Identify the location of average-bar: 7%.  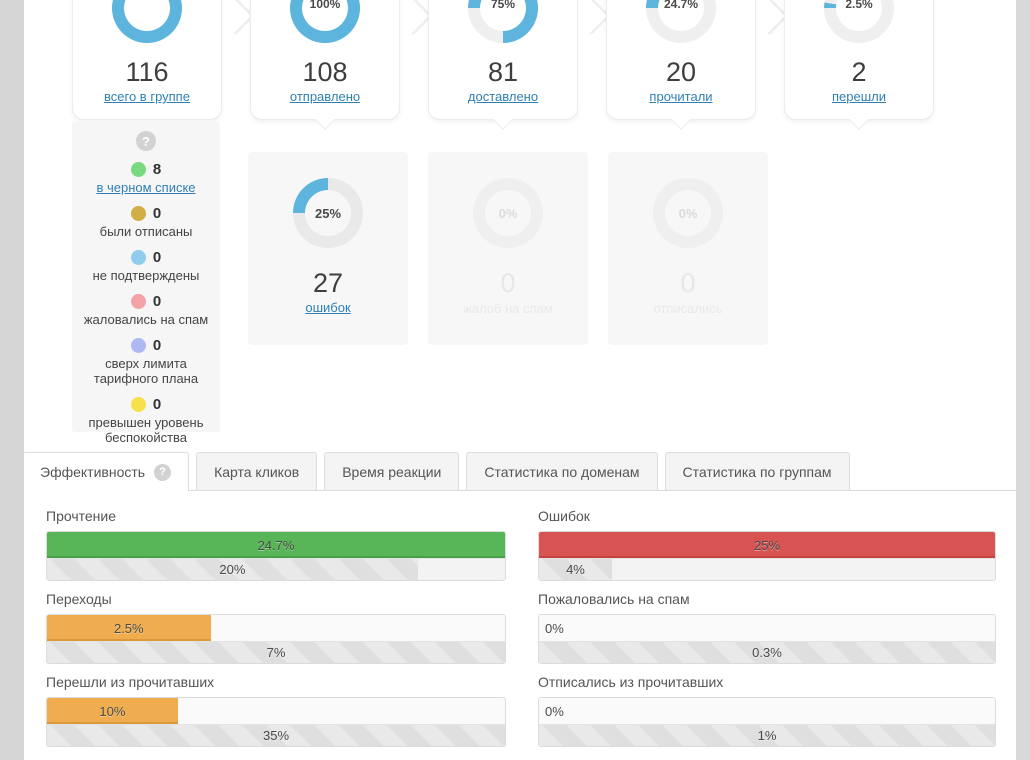
(276, 652).